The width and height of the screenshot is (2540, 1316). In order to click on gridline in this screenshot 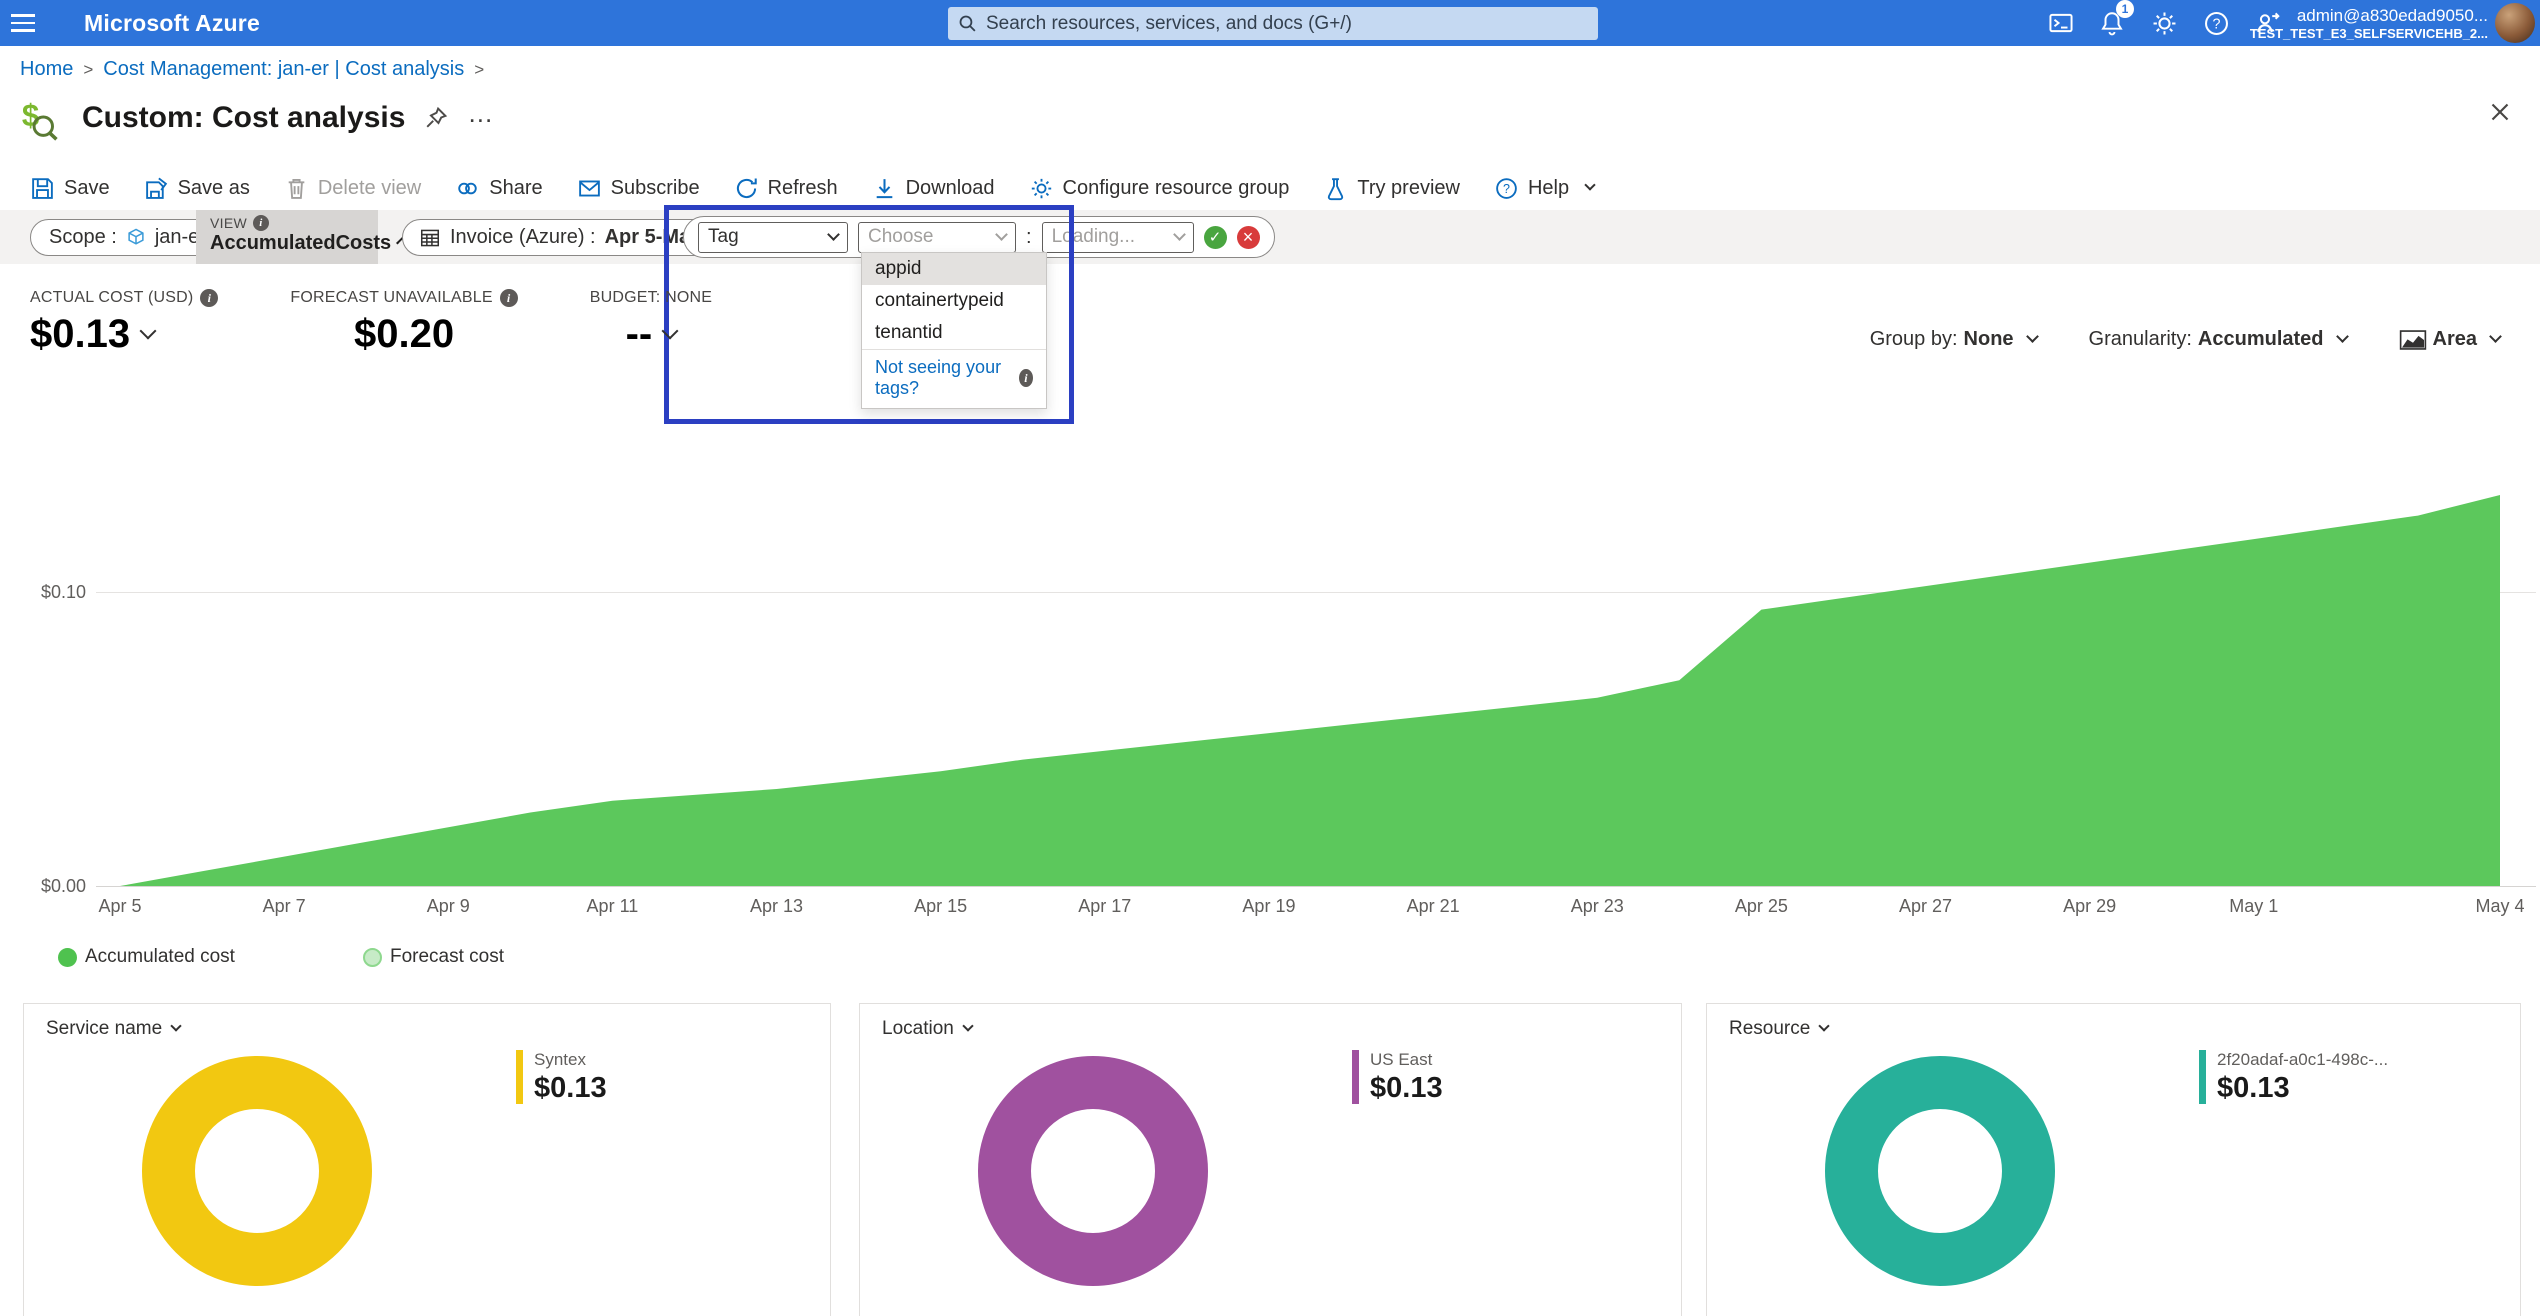, I will do `click(1316, 592)`.